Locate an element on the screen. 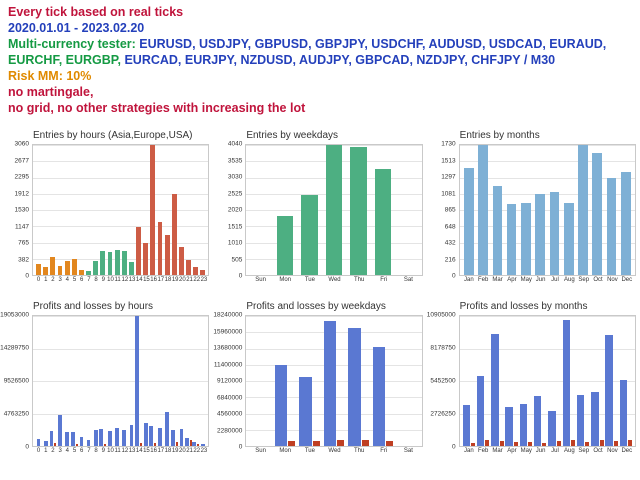 The width and height of the screenshot is (640, 480). chart-body: 19053000 14289750 9526500 4763250 0 is located at coordinates (105, 381).